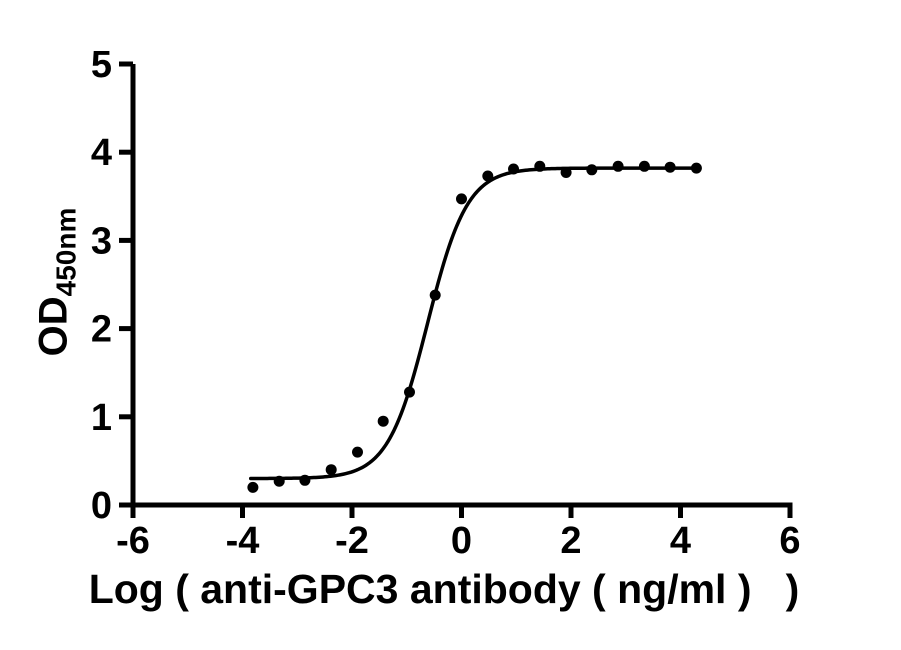 This screenshot has height=650, width=901. What do you see at coordinates (789, 541) in the screenshot?
I see `x-tick-label: 6` at bounding box center [789, 541].